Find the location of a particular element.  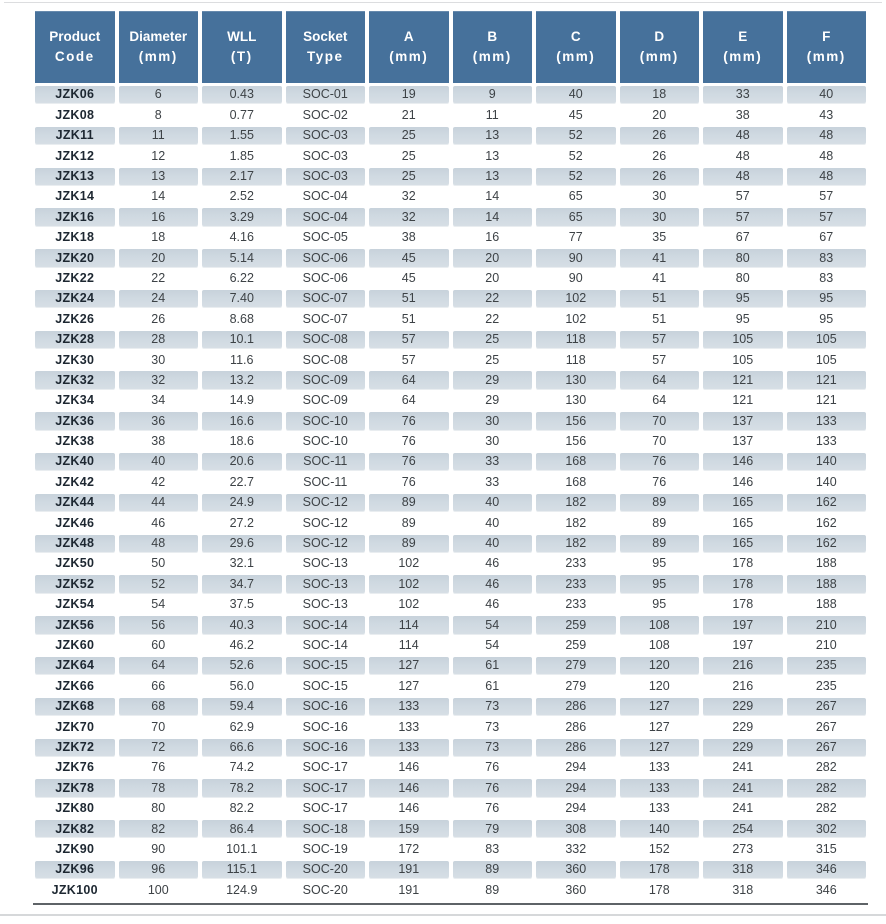

cell-product_code: JZK06 is located at coordinates (75, 95).